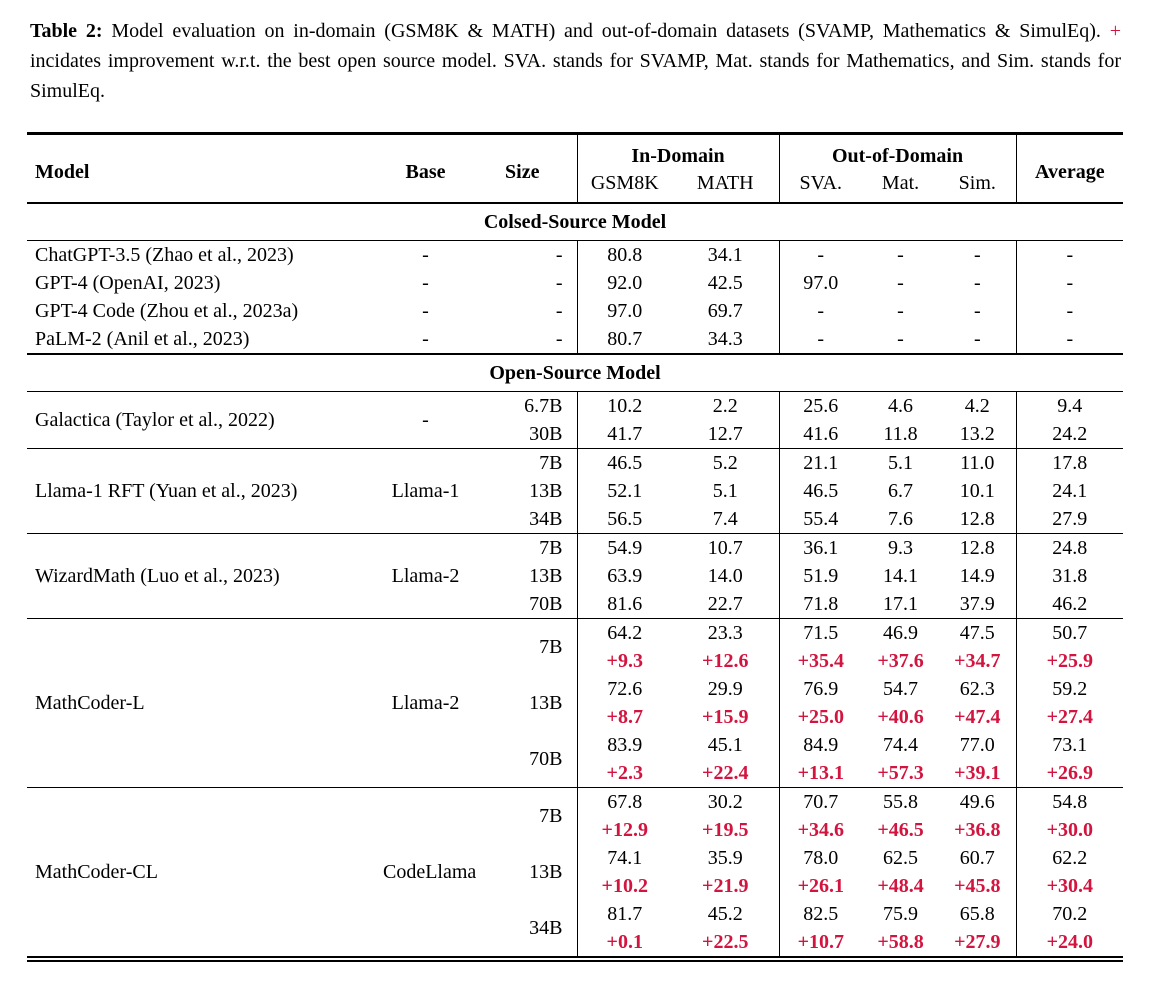  I want to click on score-cell: 7.6, so click(901, 519).